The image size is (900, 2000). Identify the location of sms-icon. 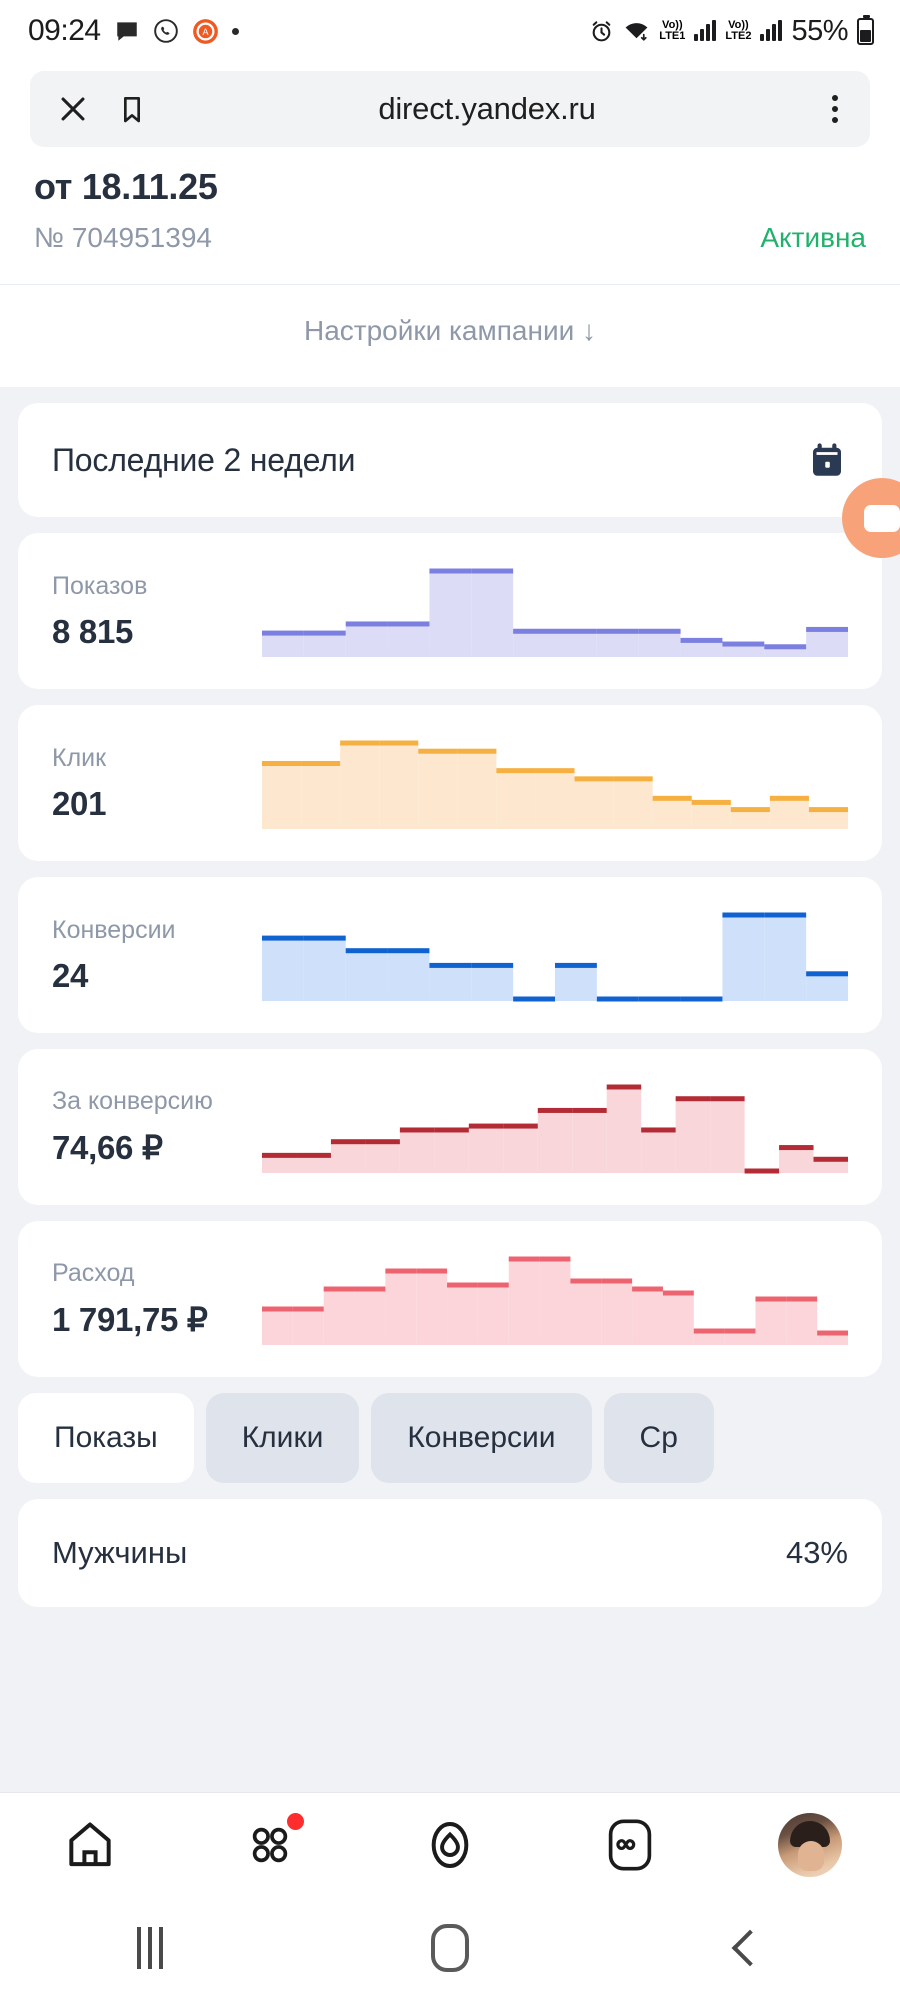
(127, 31).